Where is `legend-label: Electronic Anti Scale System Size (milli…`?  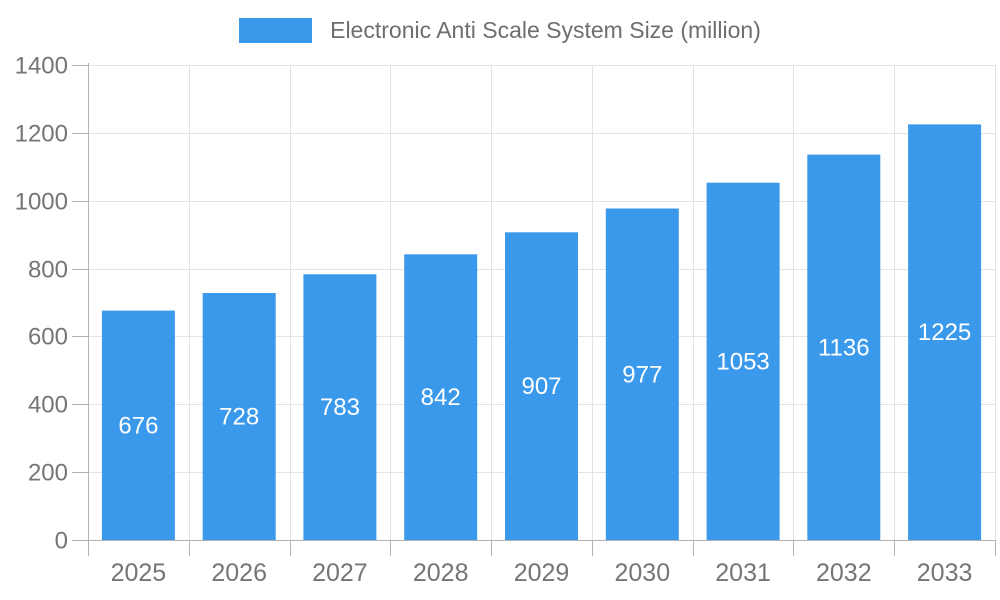
legend-label: Electronic Anti Scale System Size (milli… is located at coordinates (545, 30).